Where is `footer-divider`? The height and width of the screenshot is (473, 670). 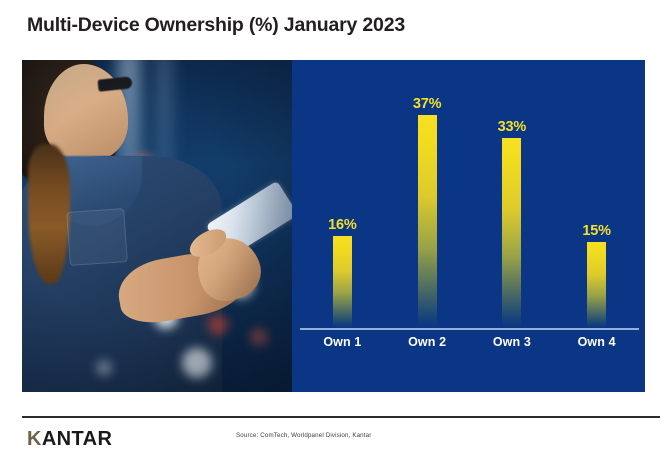 footer-divider is located at coordinates (341, 417).